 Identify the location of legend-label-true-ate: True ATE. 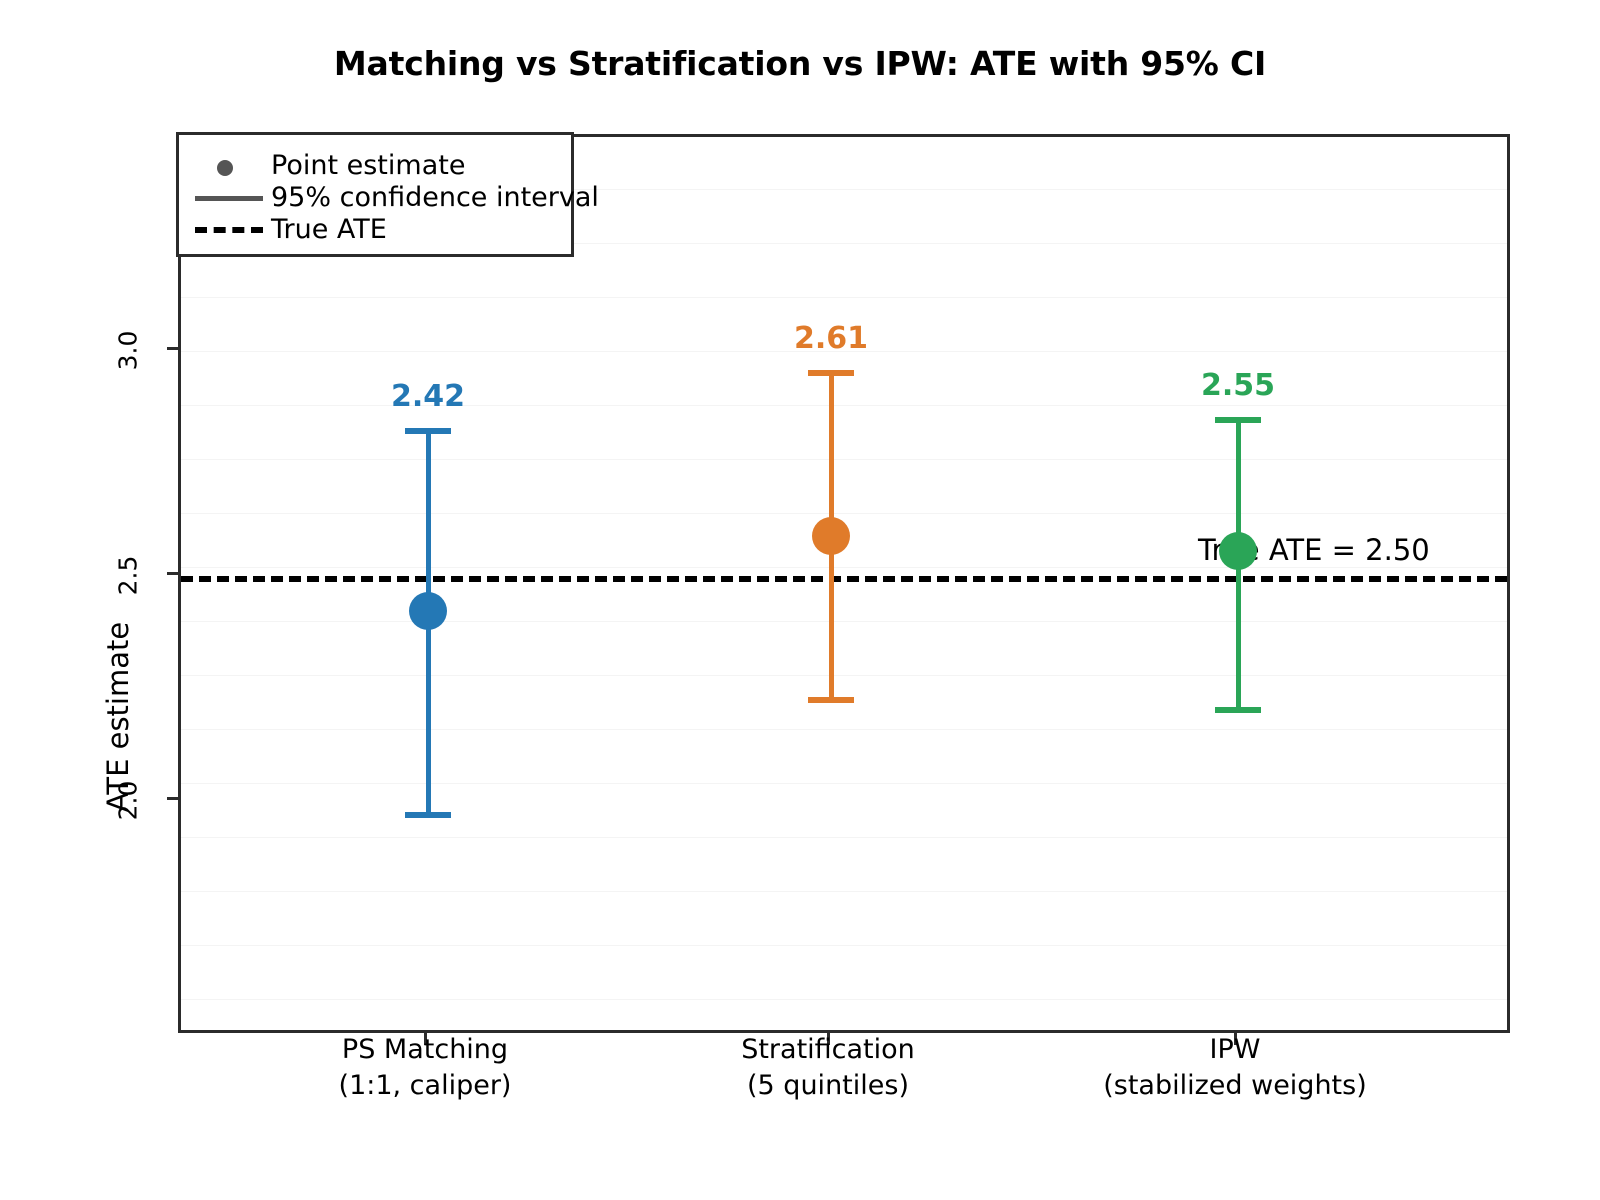
(329, 229).